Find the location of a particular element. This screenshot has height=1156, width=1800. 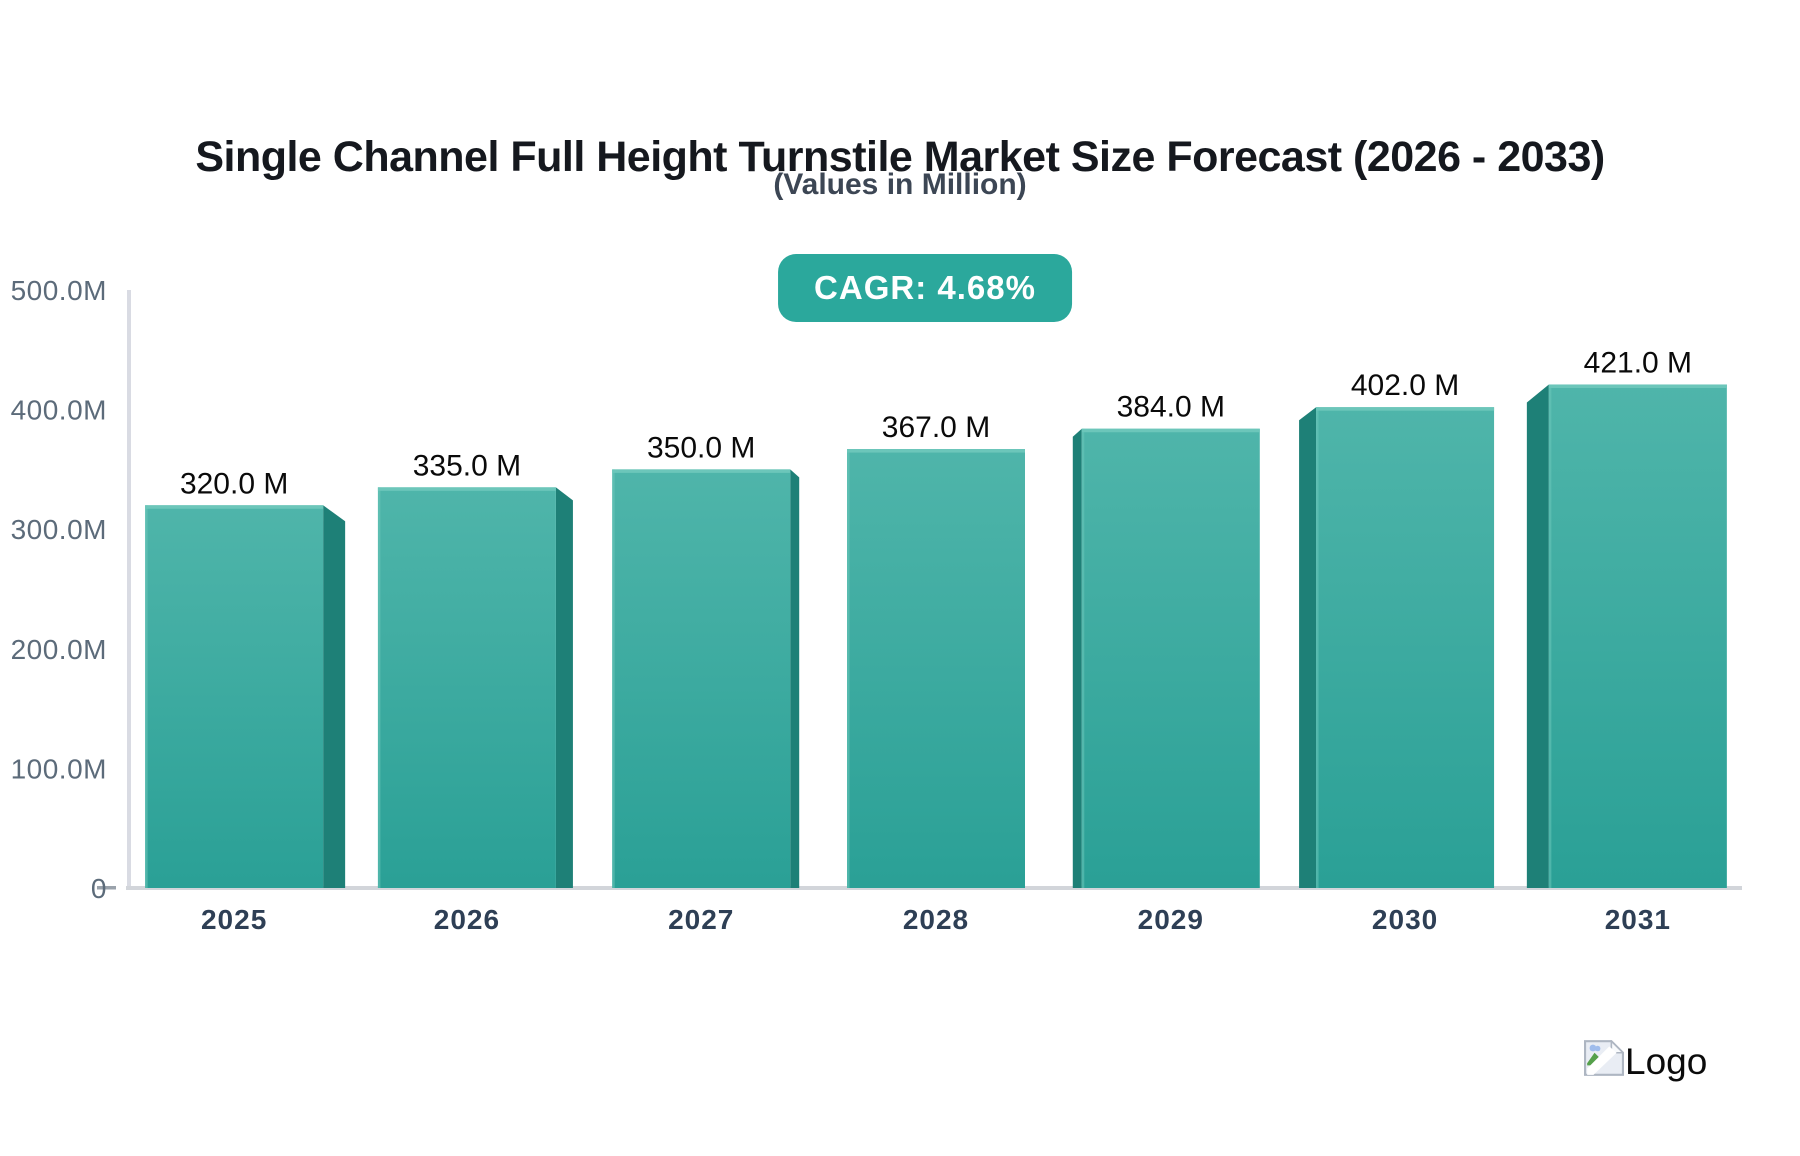

chart-subtitle: (Values in Million) is located at coordinates (900, 184).